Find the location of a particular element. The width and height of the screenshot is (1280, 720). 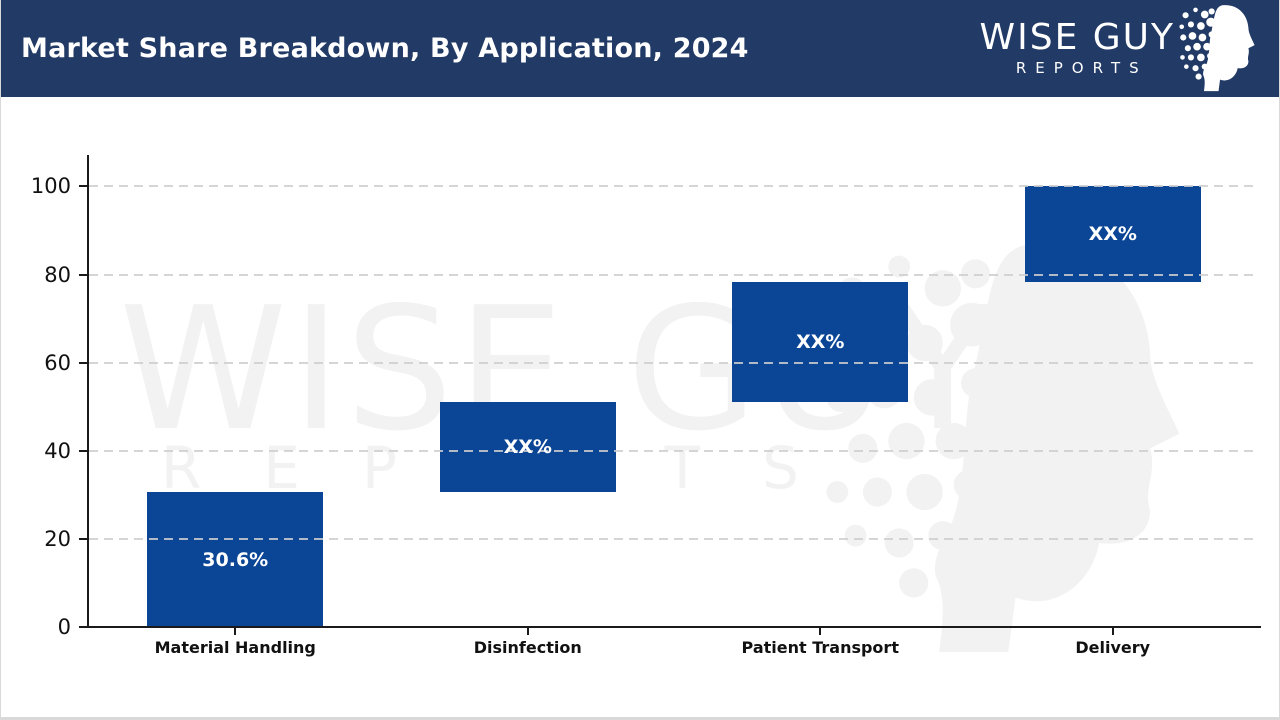

bar-disinfection is located at coordinates (527, 447).